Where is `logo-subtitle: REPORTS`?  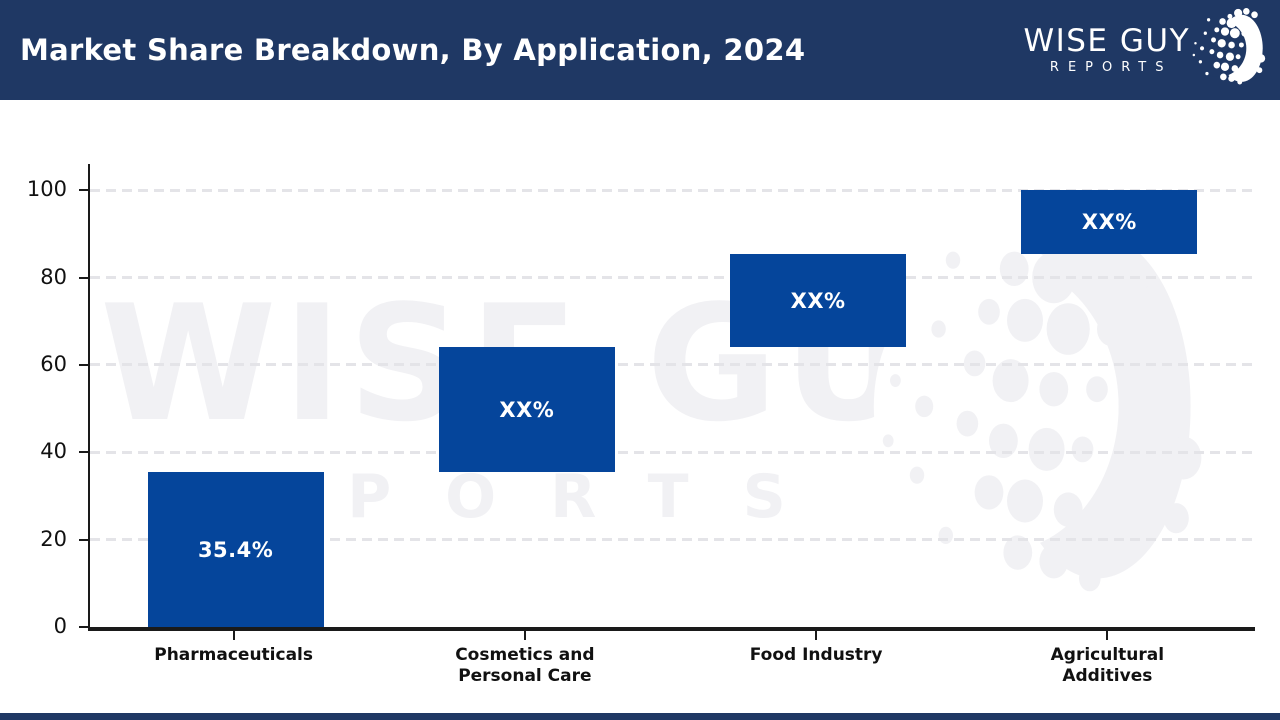
logo-subtitle: REPORTS is located at coordinates (1111, 67).